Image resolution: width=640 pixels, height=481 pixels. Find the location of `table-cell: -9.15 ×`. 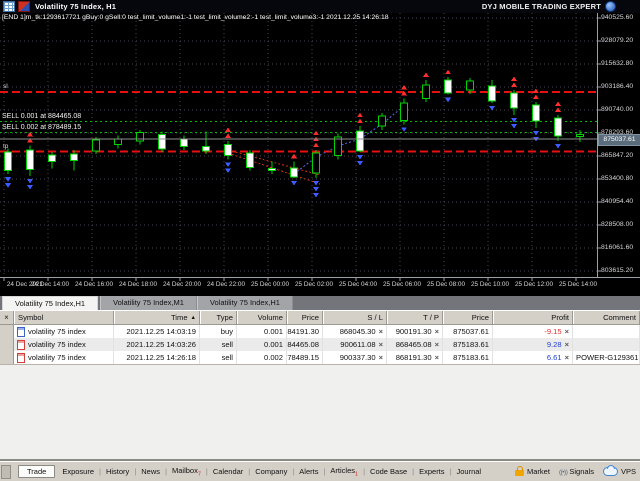

table-cell: -9.15 × is located at coordinates (533, 331).